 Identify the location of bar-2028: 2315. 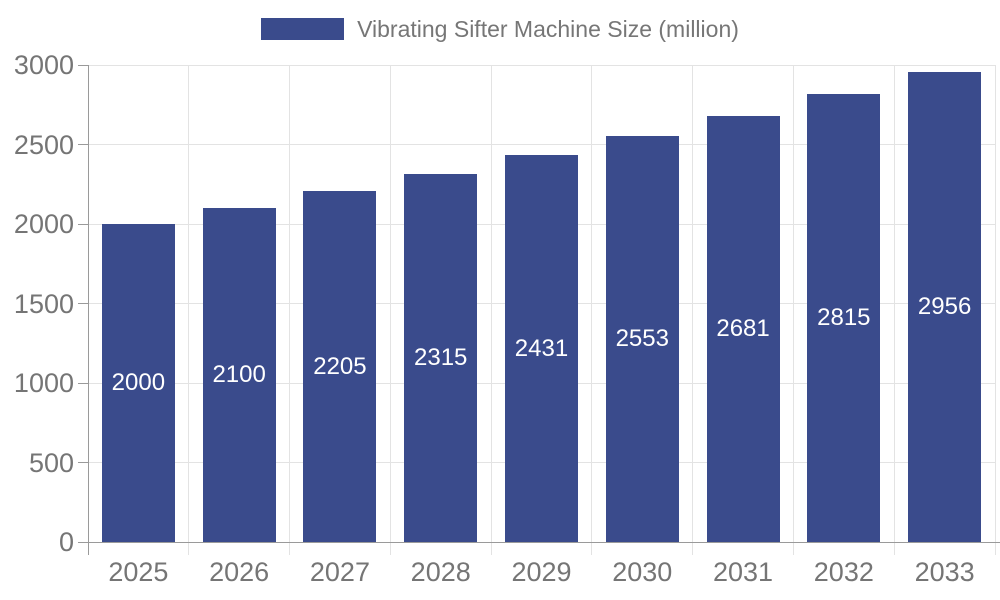
(441, 357).